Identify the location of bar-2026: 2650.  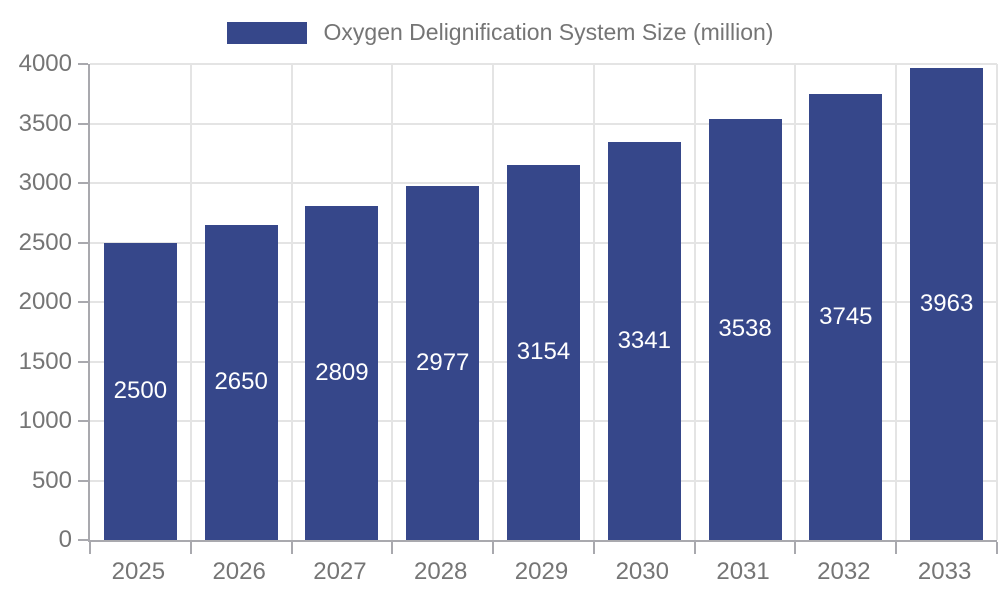
(241, 382).